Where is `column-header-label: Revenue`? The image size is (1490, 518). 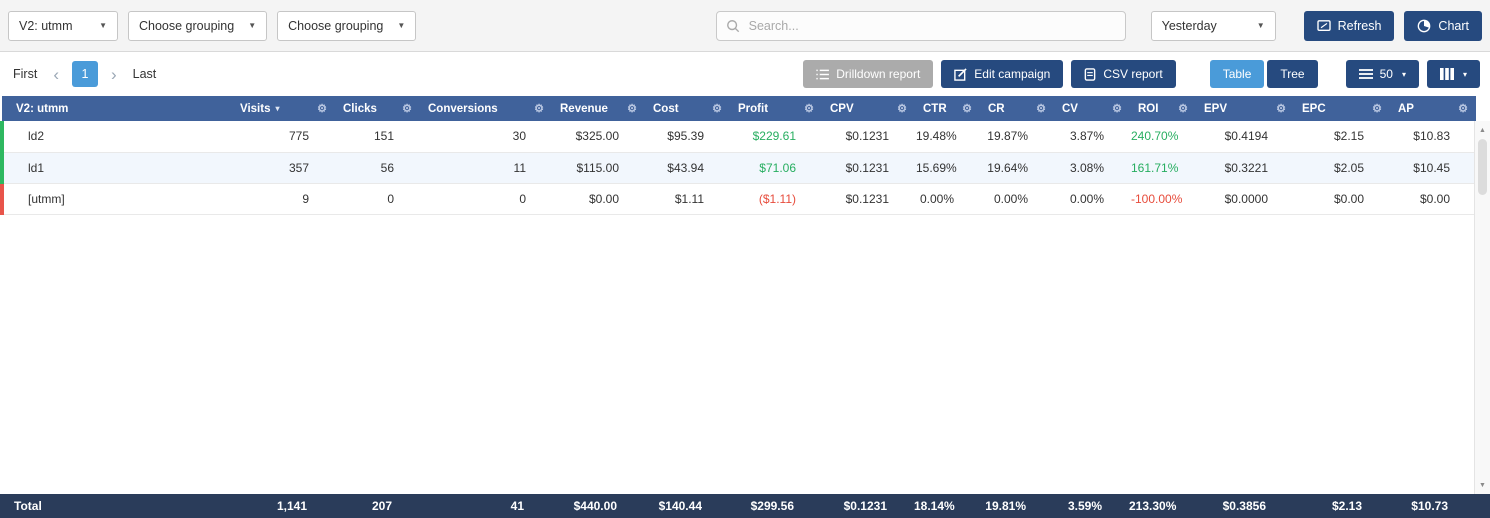
column-header-label: Revenue is located at coordinates (584, 108).